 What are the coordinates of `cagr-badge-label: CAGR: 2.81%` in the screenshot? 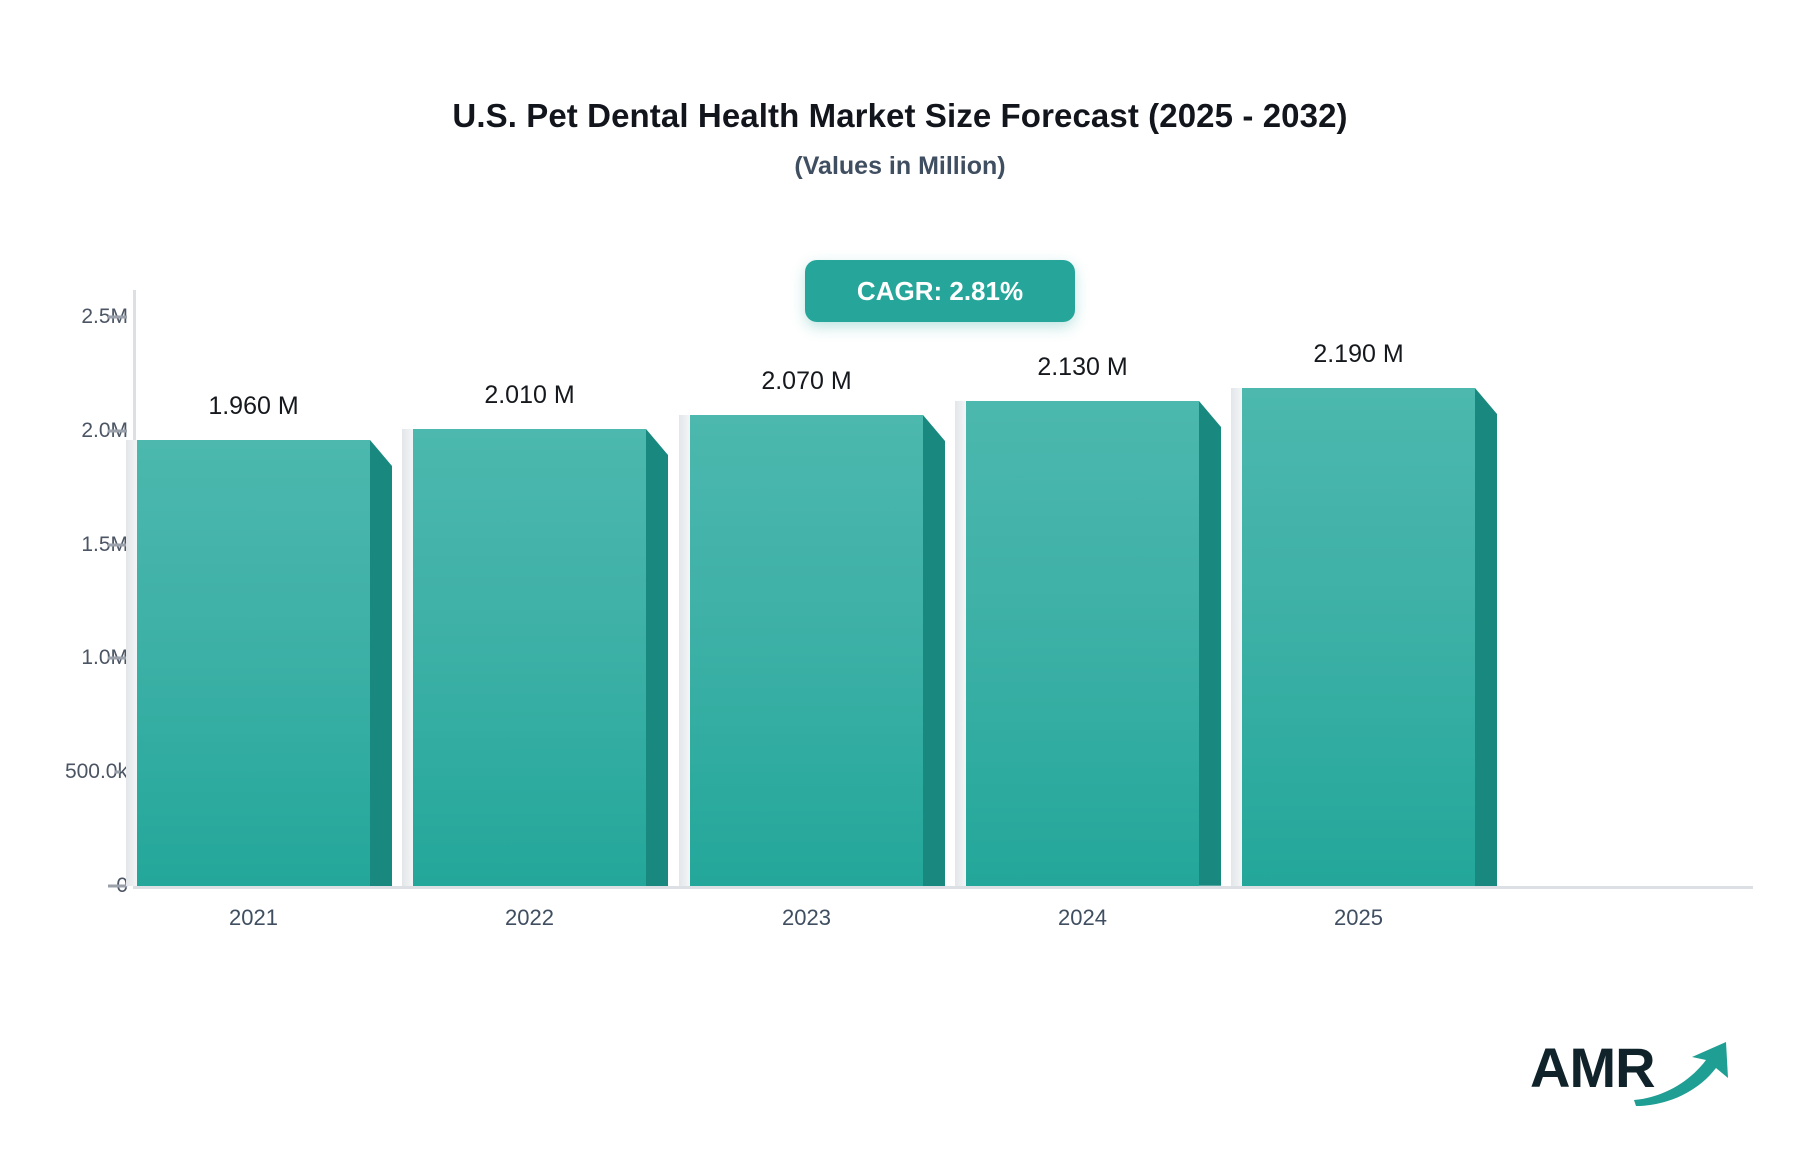 It's located at (940, 290).